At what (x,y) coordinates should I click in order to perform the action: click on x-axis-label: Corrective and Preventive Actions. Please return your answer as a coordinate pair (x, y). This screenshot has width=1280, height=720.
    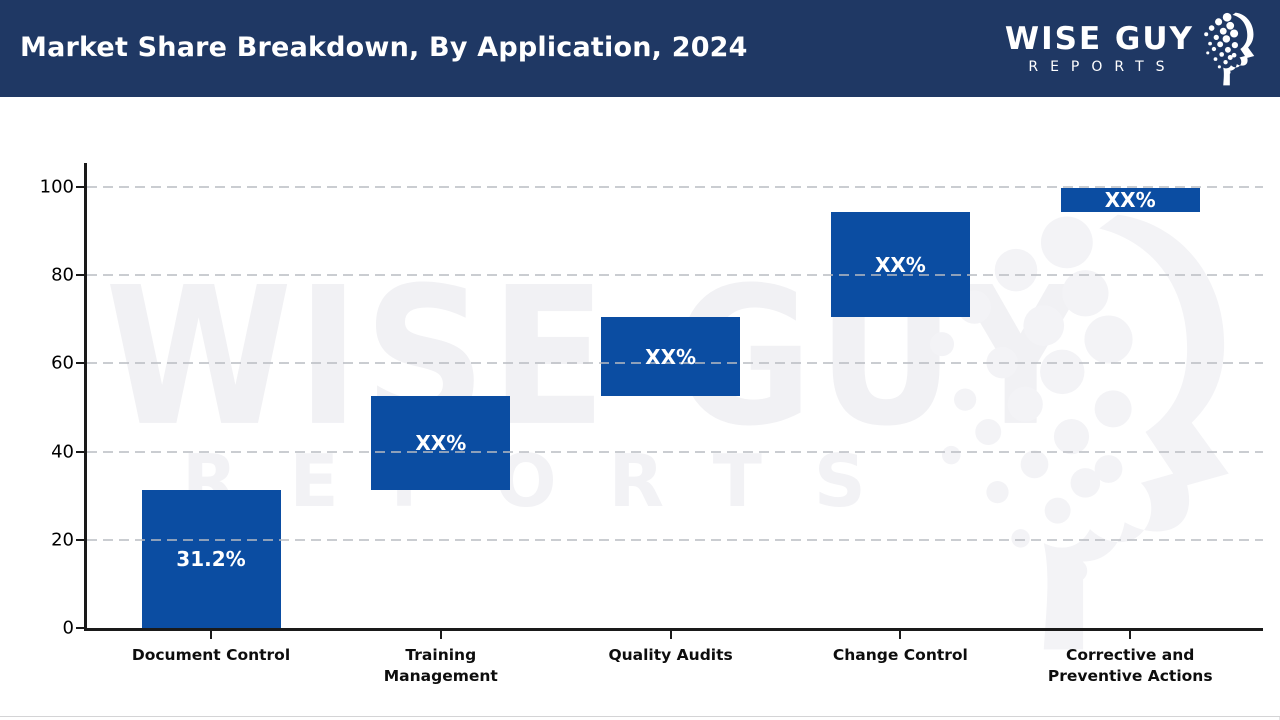
    Looking at the image, I should click on (1130, 665).